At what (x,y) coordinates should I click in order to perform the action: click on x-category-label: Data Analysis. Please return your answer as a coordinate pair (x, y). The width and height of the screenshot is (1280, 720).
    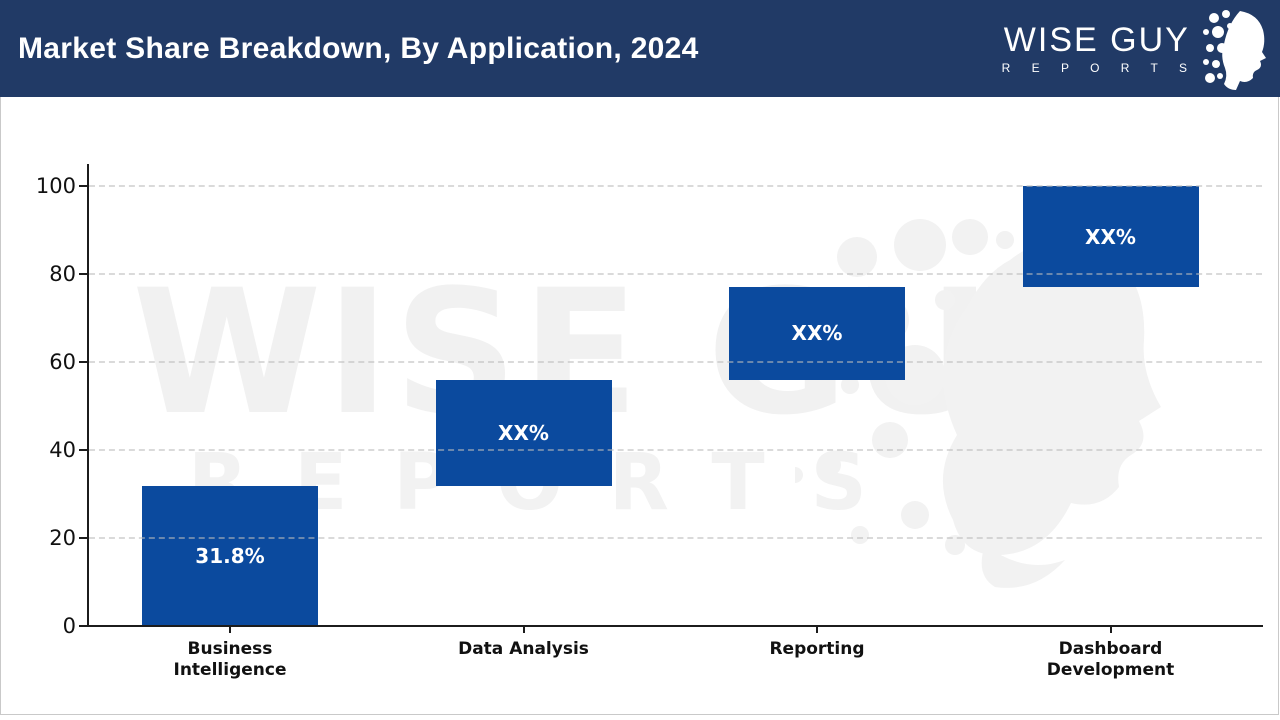
    Looking at the image, I should click on (523, 649).